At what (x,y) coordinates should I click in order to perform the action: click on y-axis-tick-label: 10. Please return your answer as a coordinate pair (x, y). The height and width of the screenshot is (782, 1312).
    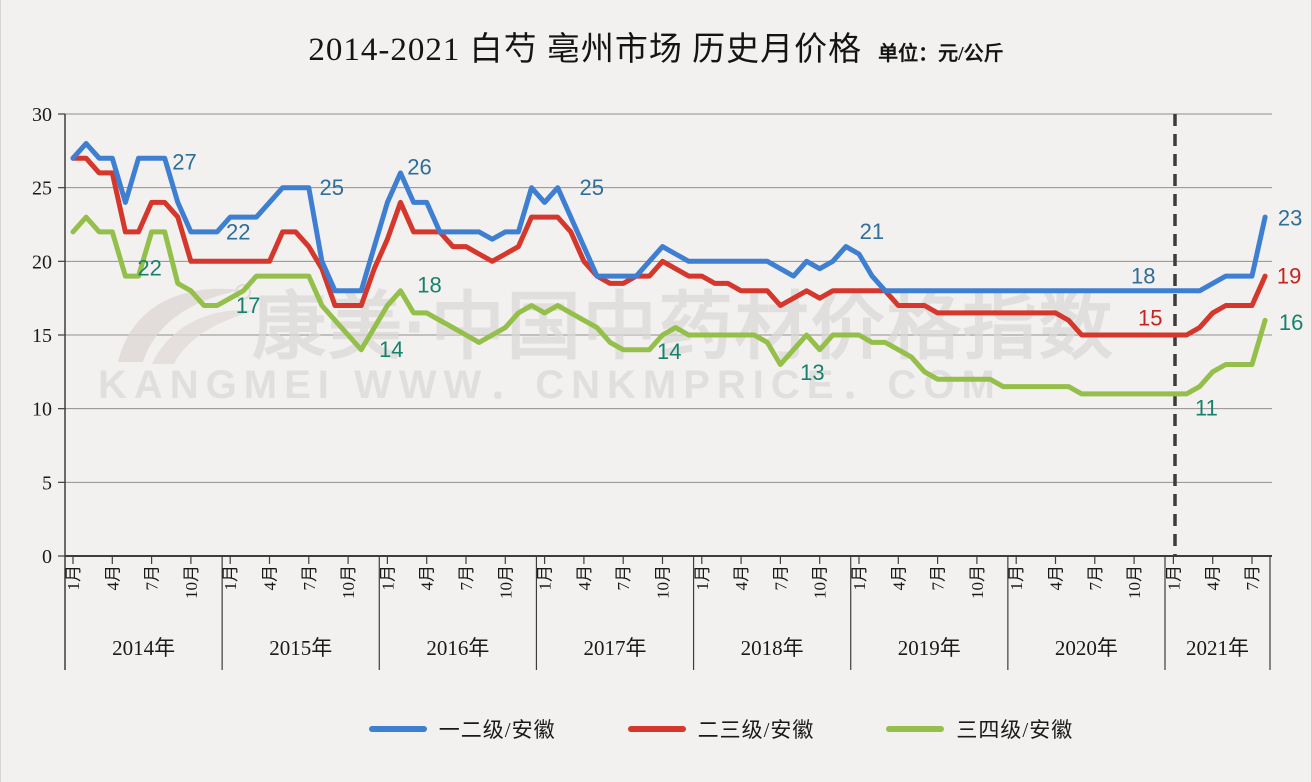
    Looking at the image, I should click on (42, 410).